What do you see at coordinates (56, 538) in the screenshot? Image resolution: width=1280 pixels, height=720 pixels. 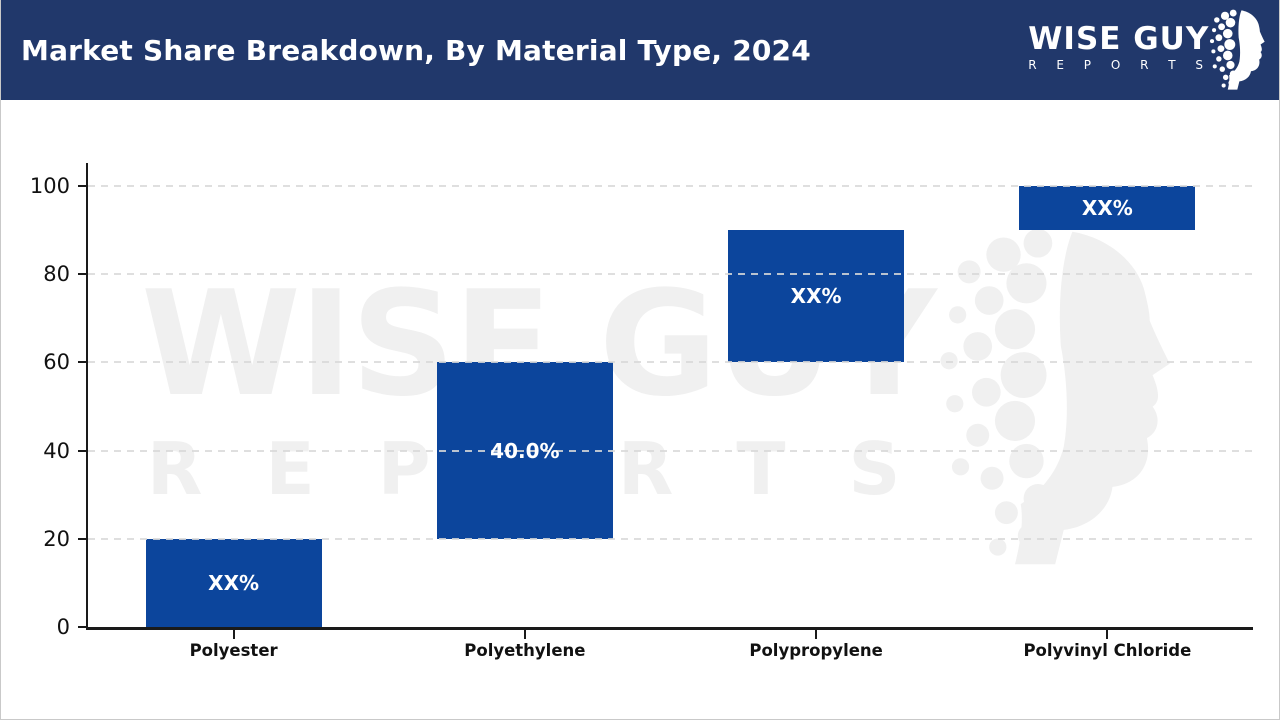 I see `y-tick-label: 20` at bounding box center [56, 538].